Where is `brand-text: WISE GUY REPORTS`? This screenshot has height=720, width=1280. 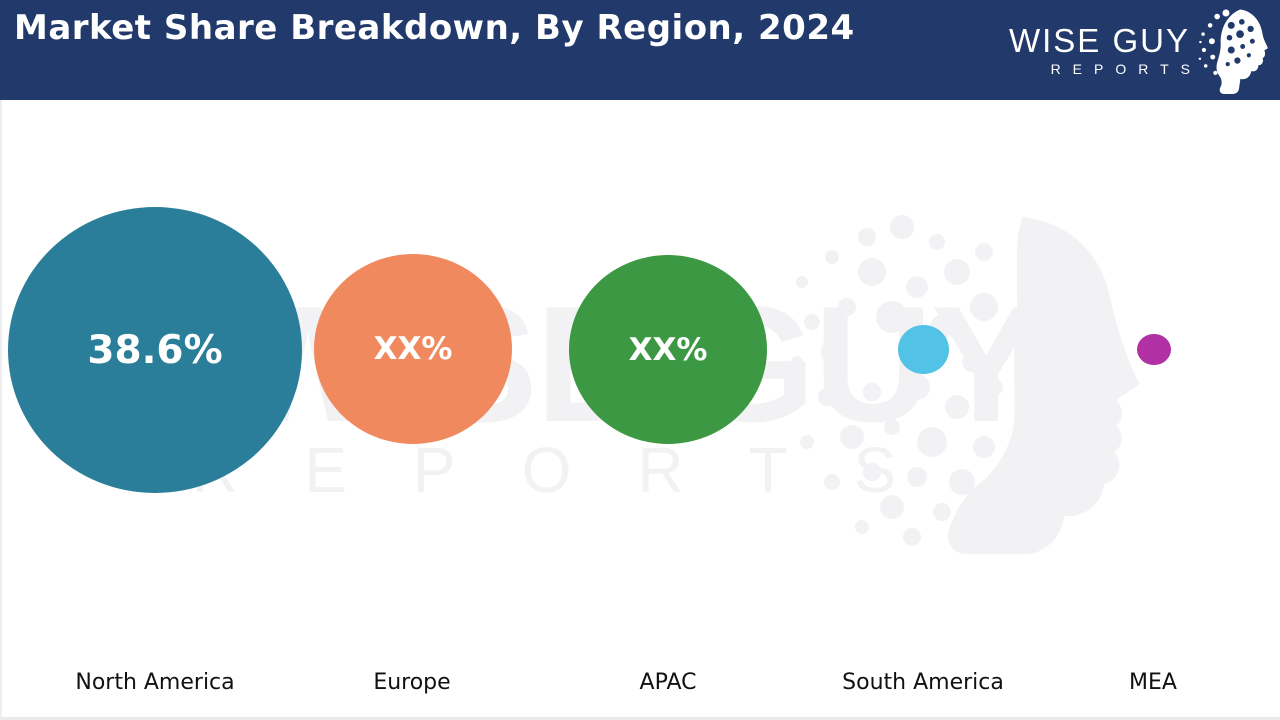
brand-text: WISE GUY REPORTS is located at coordinates (1099, 49).